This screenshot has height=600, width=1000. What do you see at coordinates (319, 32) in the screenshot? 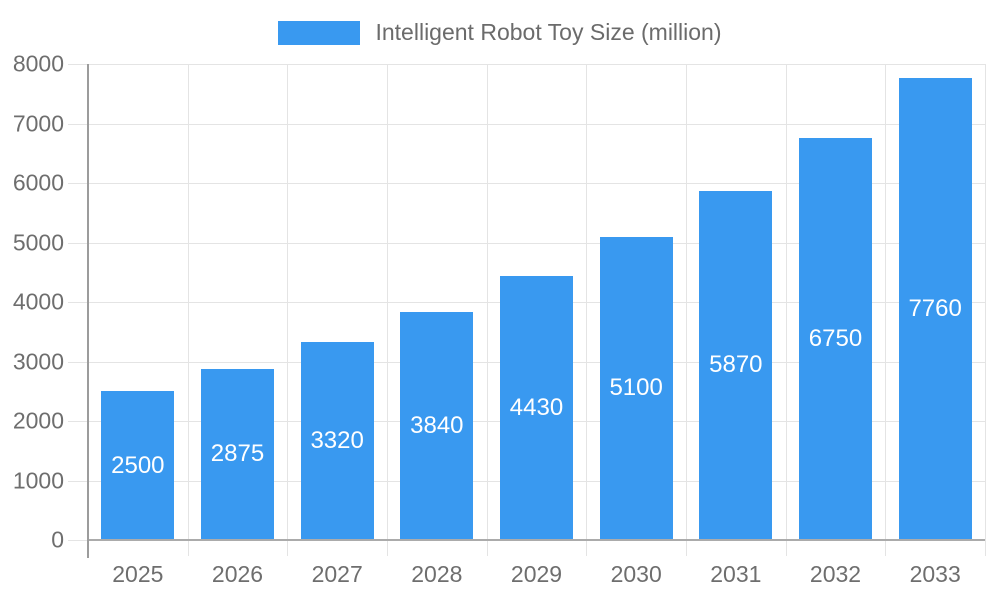
I see `legend-swatch` at bounding box center [319, 32].